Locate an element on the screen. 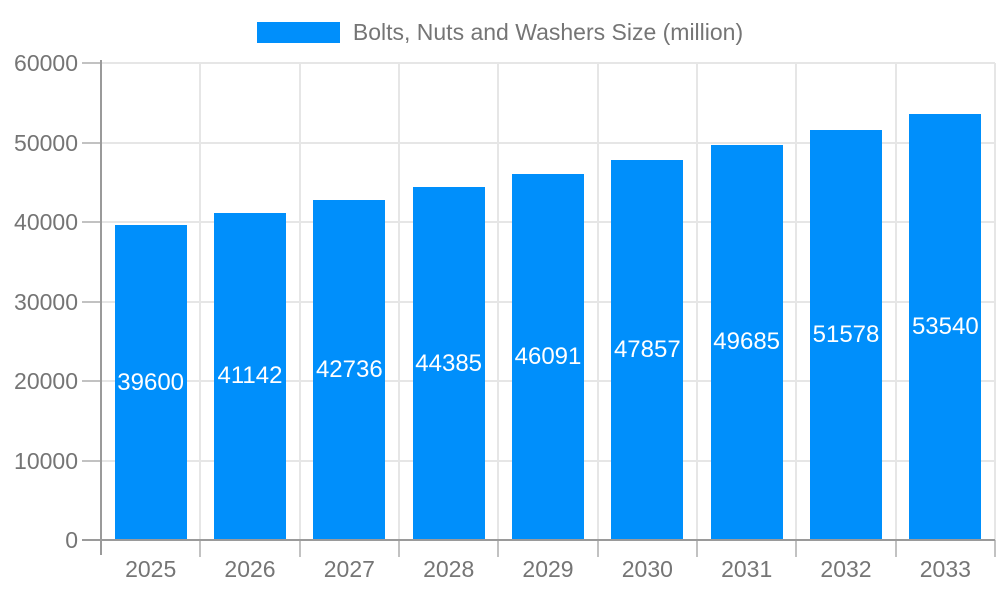 The image size is (1000, 600). y-axis-tick-label: 60000 is located at coordinates (46, 63).